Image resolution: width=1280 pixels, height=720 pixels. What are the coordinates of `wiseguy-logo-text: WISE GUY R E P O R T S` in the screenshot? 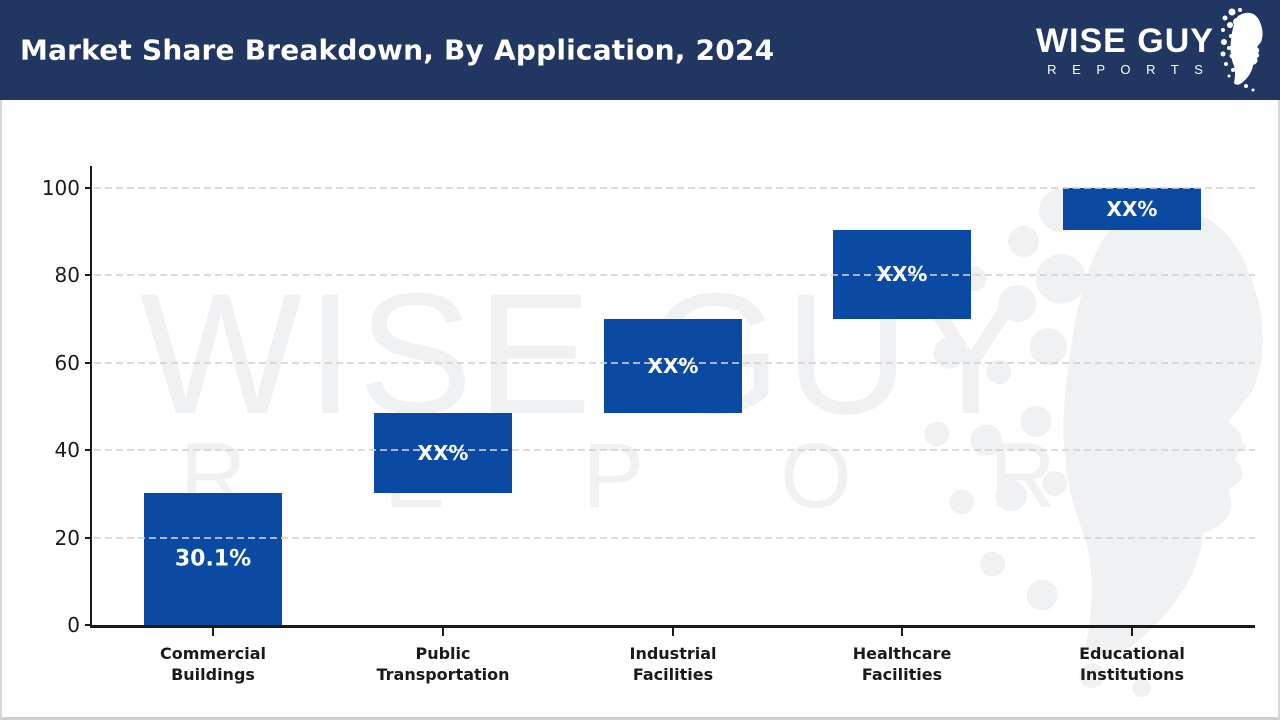 It's located at (1125, 50).